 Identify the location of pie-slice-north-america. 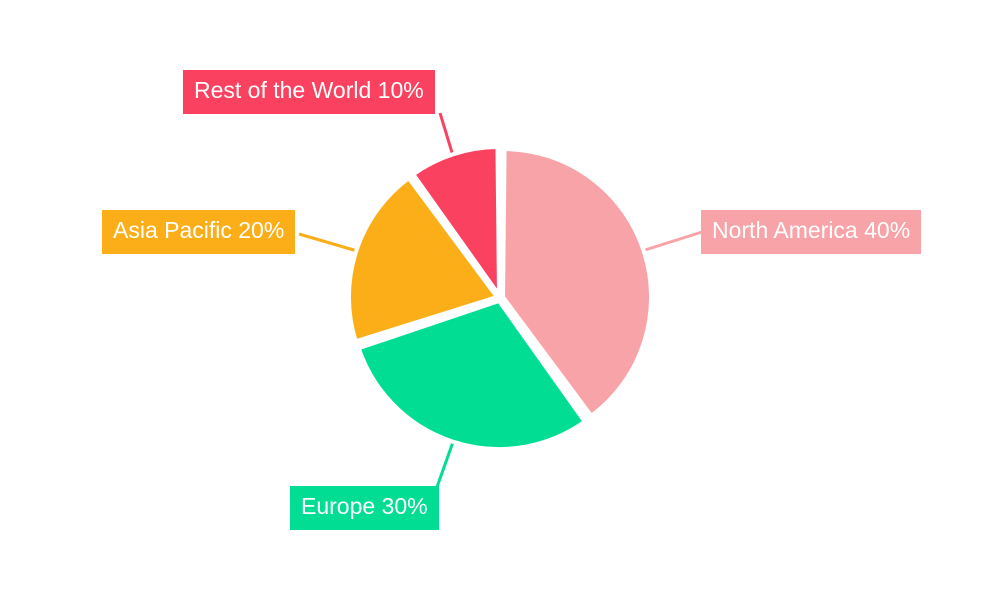
(577, 282).